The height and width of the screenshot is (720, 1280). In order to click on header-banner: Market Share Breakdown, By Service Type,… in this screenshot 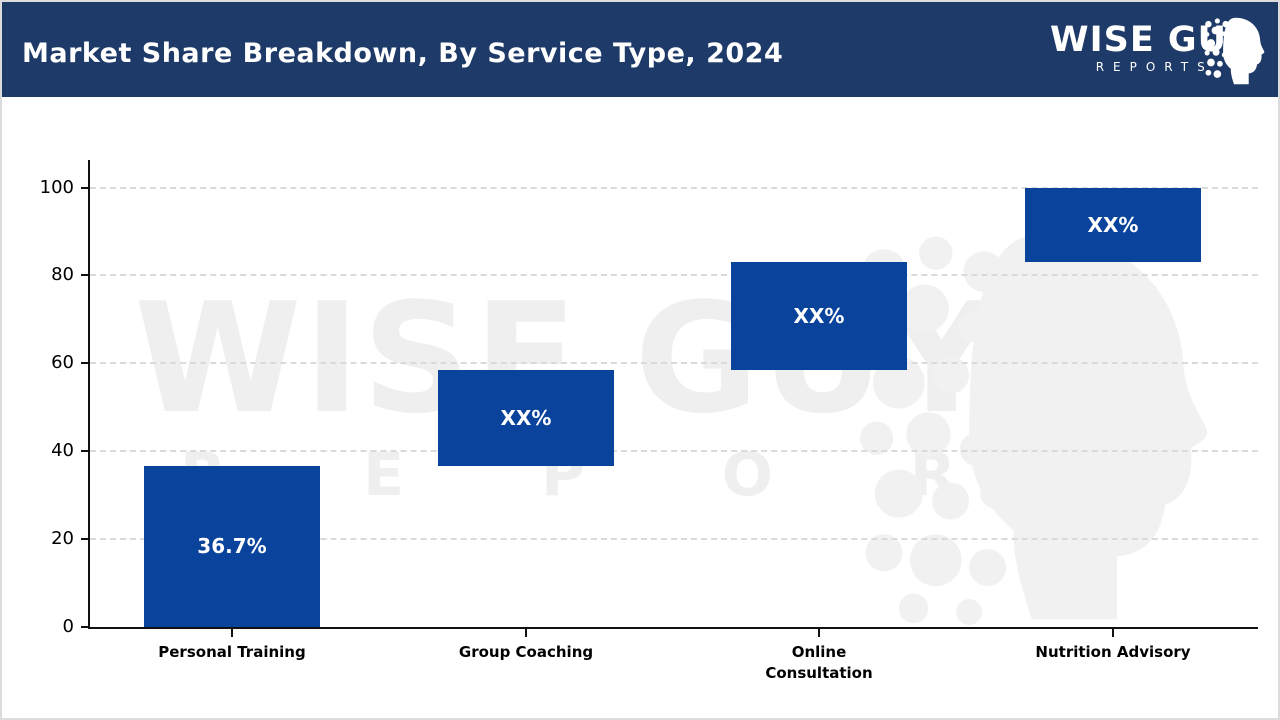, I will do `click(640, 49)`.